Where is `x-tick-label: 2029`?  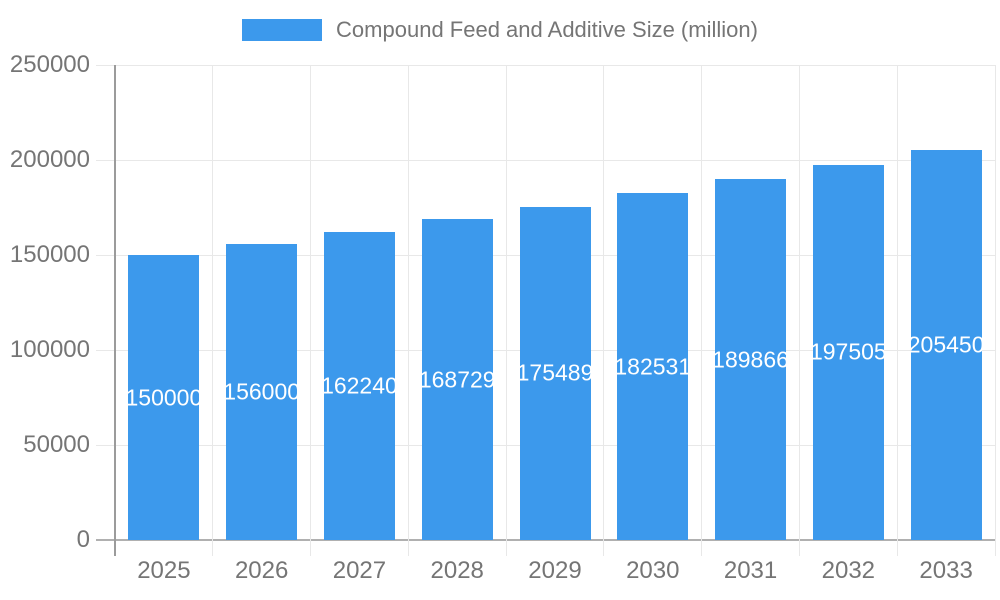 x-tick-label: 2029 is located at coordinates (555, 570).